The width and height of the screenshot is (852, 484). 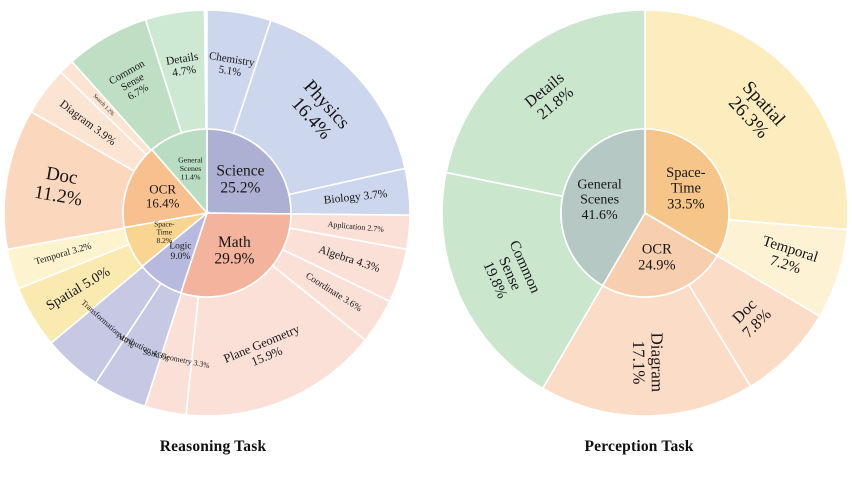 I want to click on sunburst-segment-label: Math 29.9%, so click(x=234, y=250).